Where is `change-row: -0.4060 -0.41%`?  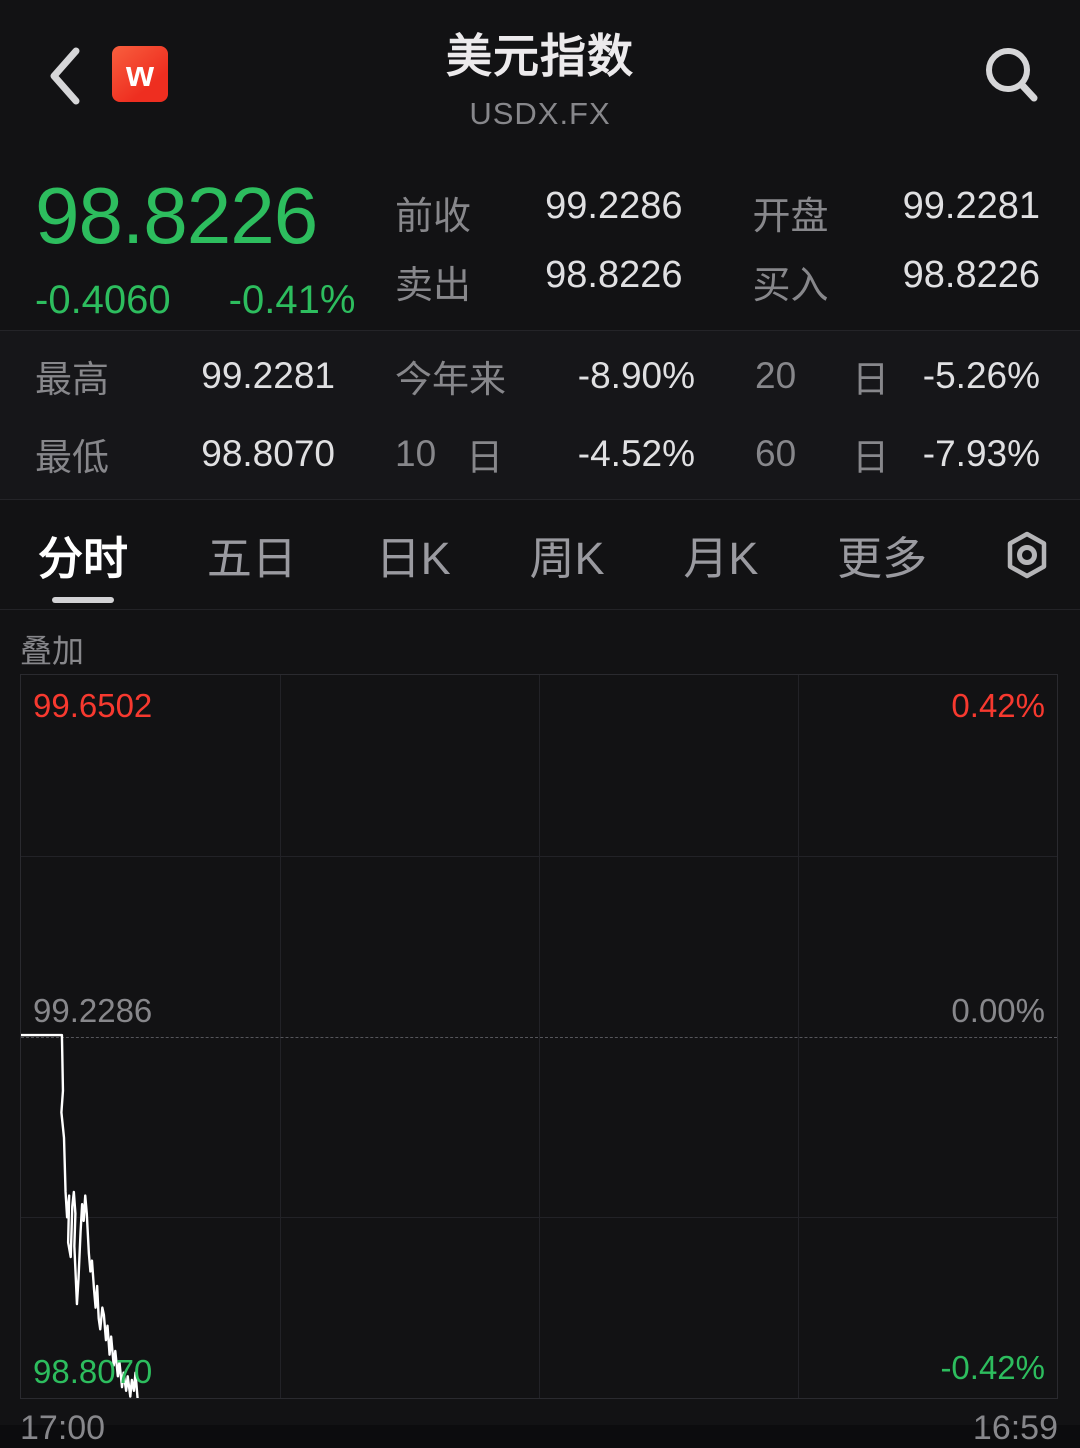
change-row: -0.4060 -0.41% is located at coordinates (215, 300).